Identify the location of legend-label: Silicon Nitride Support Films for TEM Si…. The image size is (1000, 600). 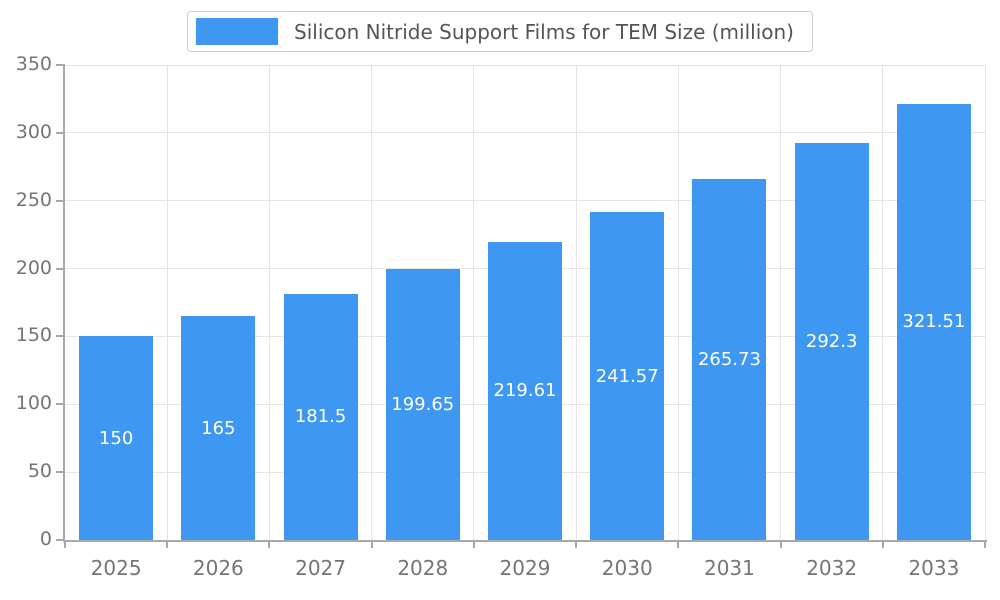
(544, 31).